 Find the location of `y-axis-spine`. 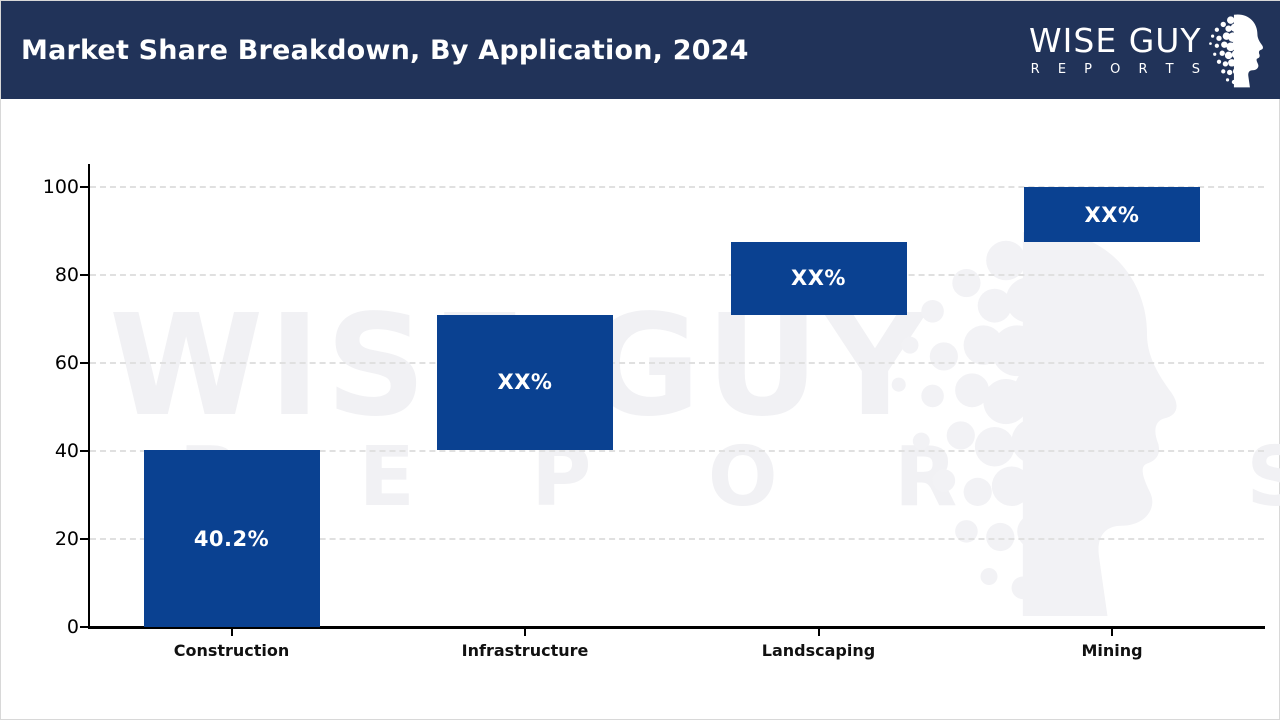

y-axis-spine is located at coordinates (89, 396).